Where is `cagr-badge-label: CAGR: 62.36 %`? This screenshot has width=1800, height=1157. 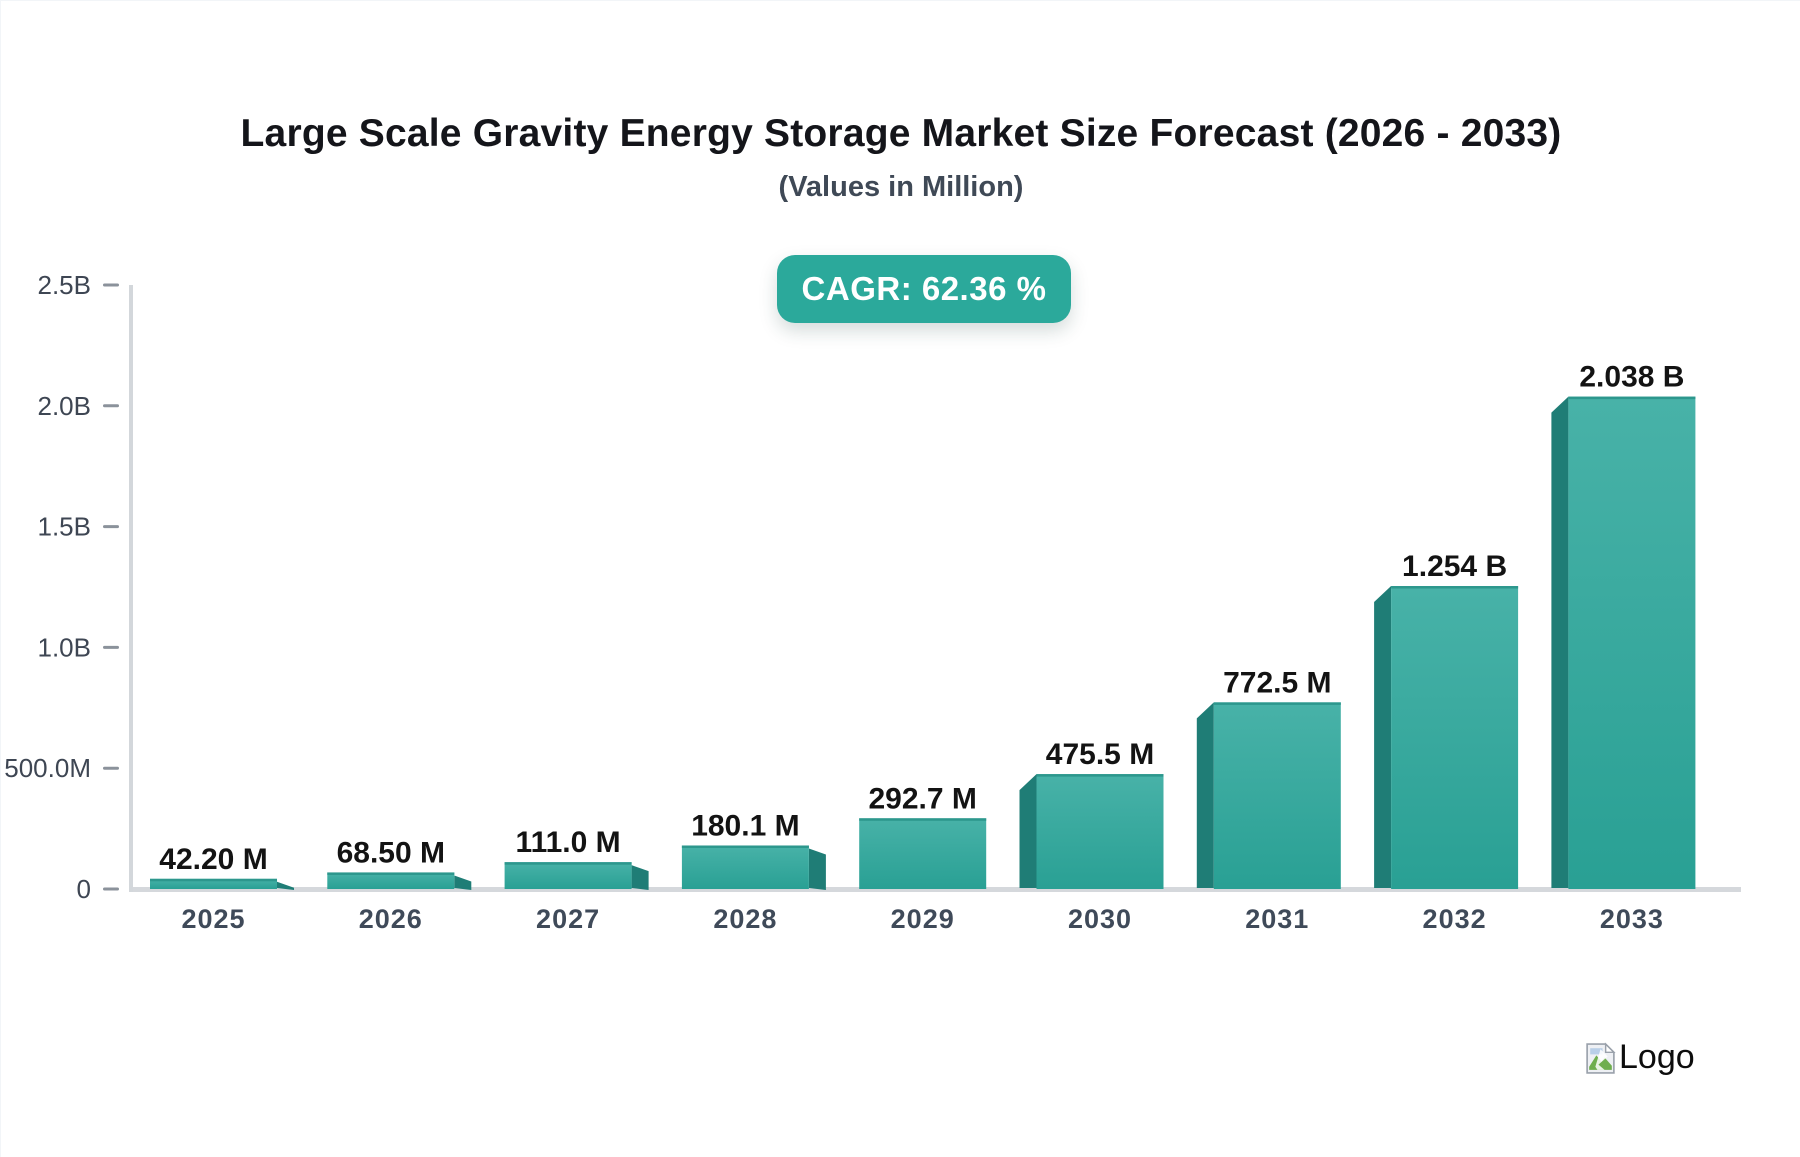 cagr-badge-label: CAGR: 62.36 % is located at coordinates (924, 288).